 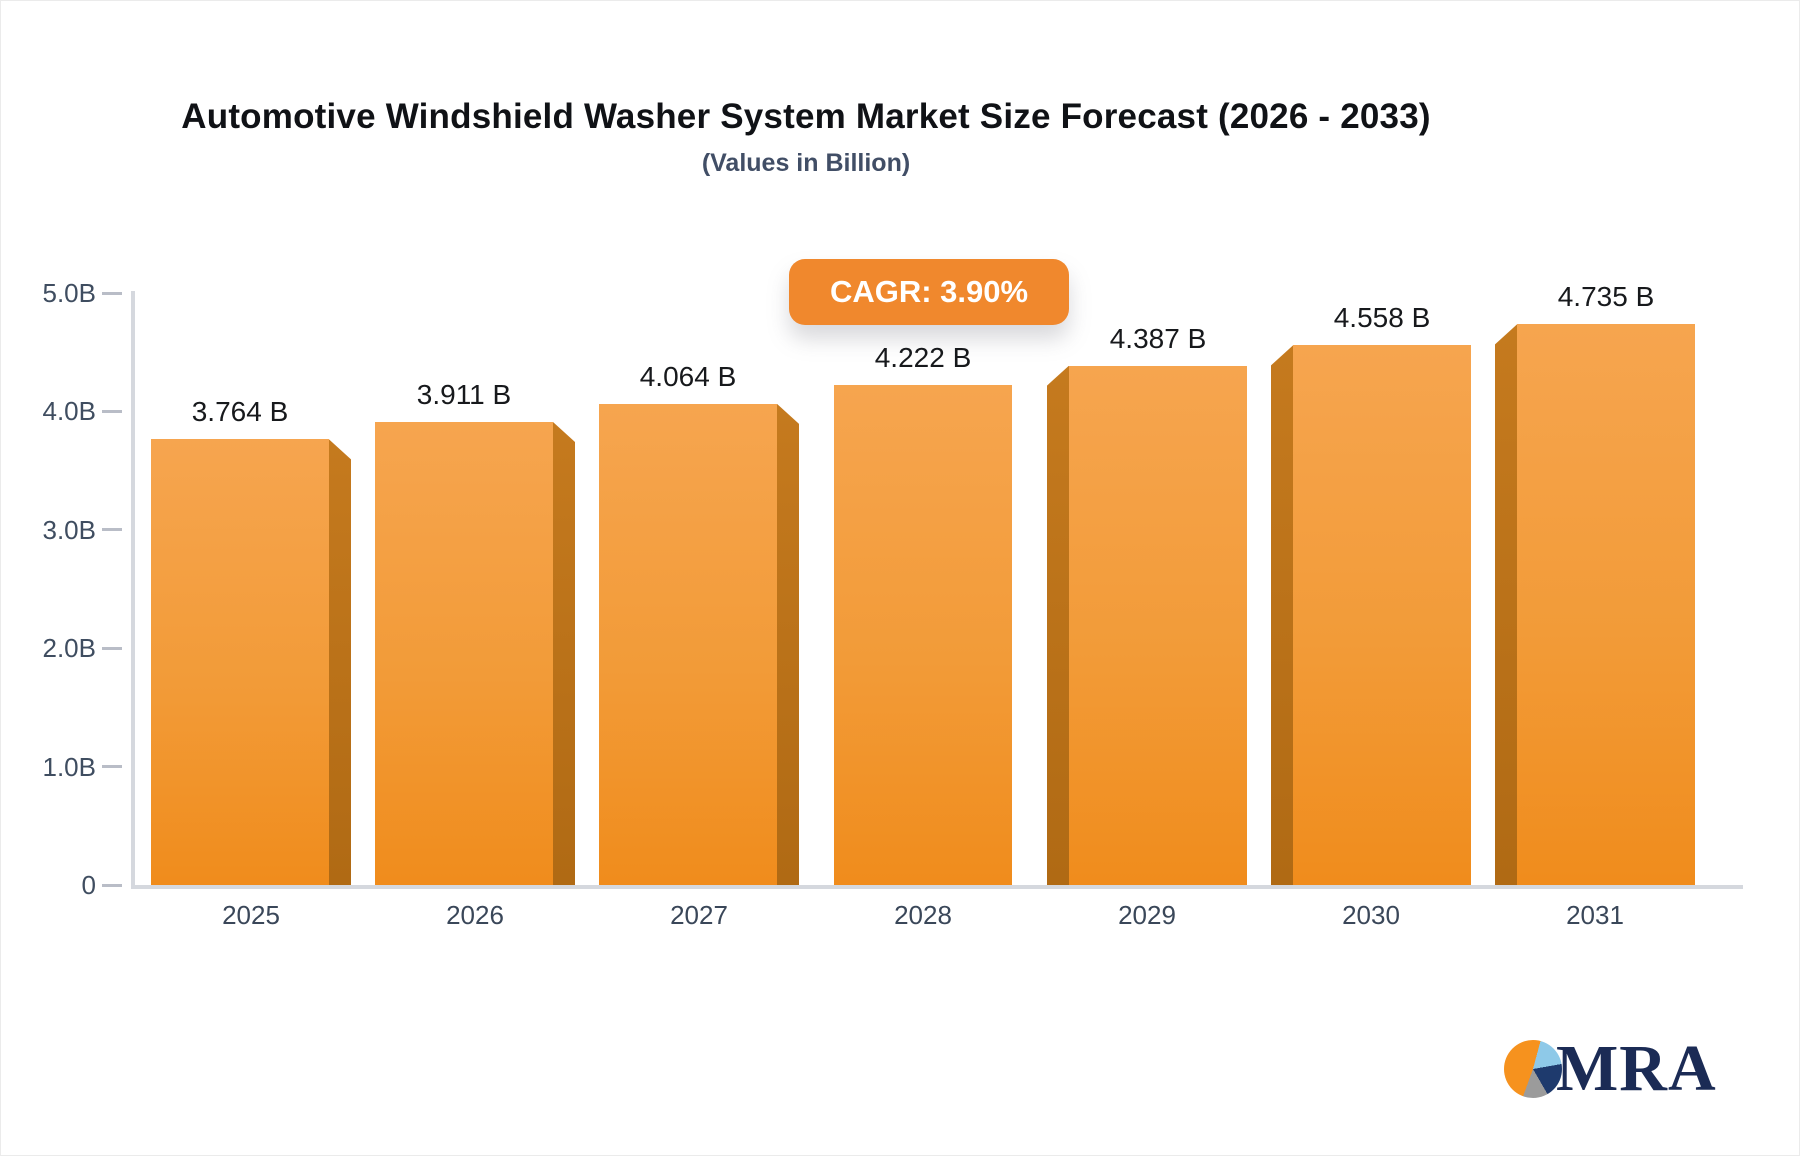 I want to click on x-axis-label: 2026, so click(x=475, y=915).